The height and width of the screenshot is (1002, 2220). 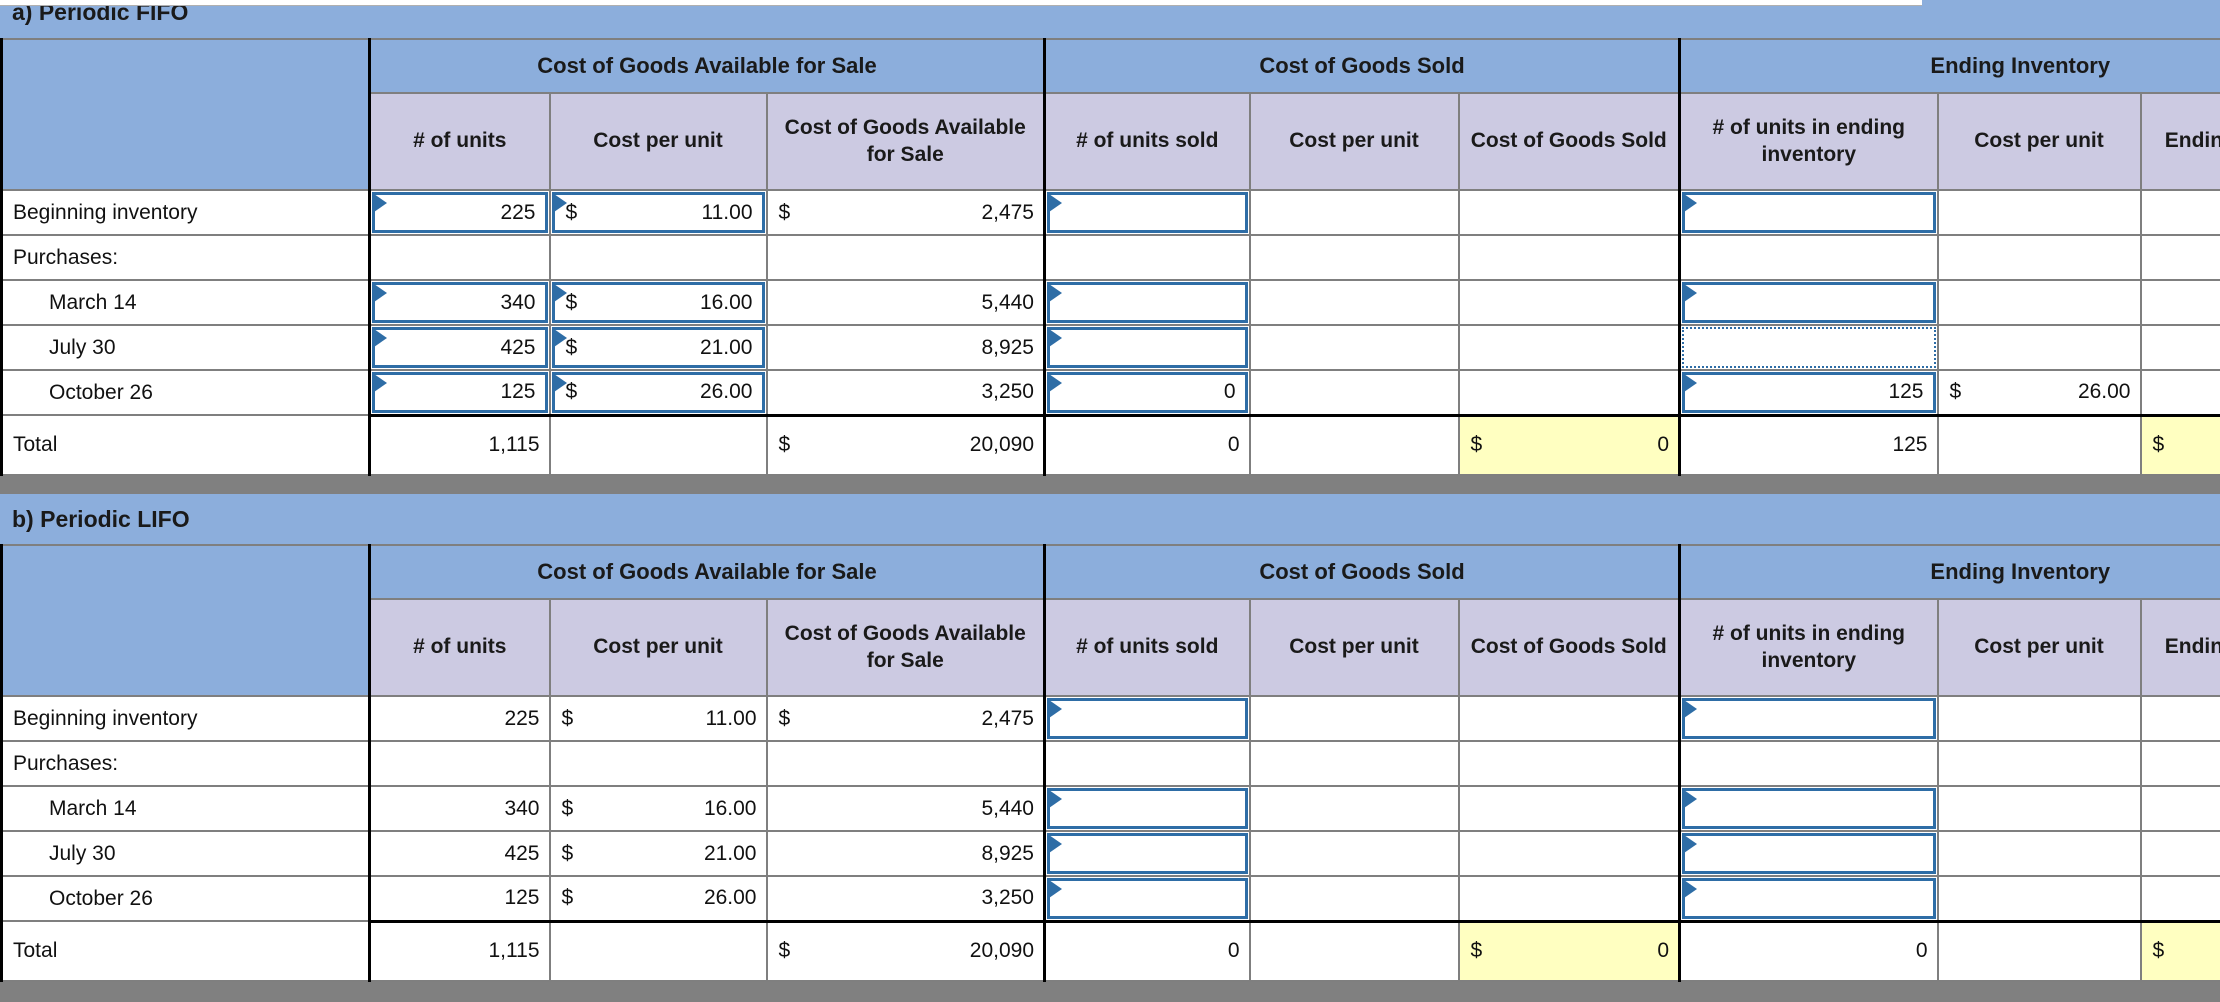 What do you see at coordinates (1808, 647) in the screenshot?
I see `column-header: # of units in ending inventory` at bounding box center [1808, 647].